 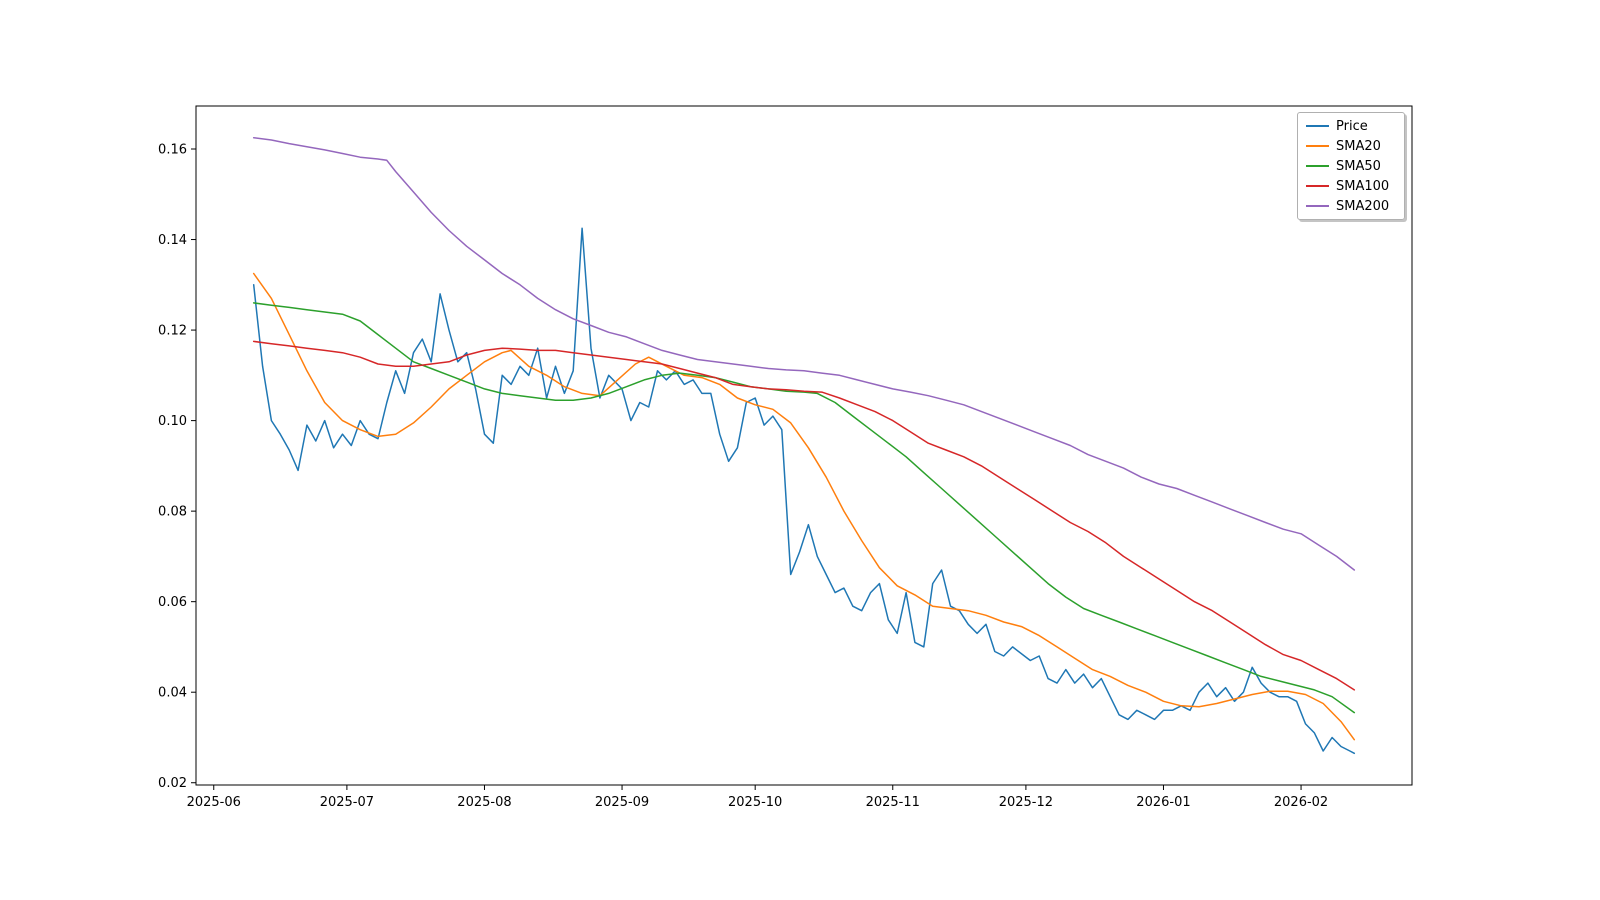 I want to click on x-tick-label: 2025-10, so click(x=755, y=802).